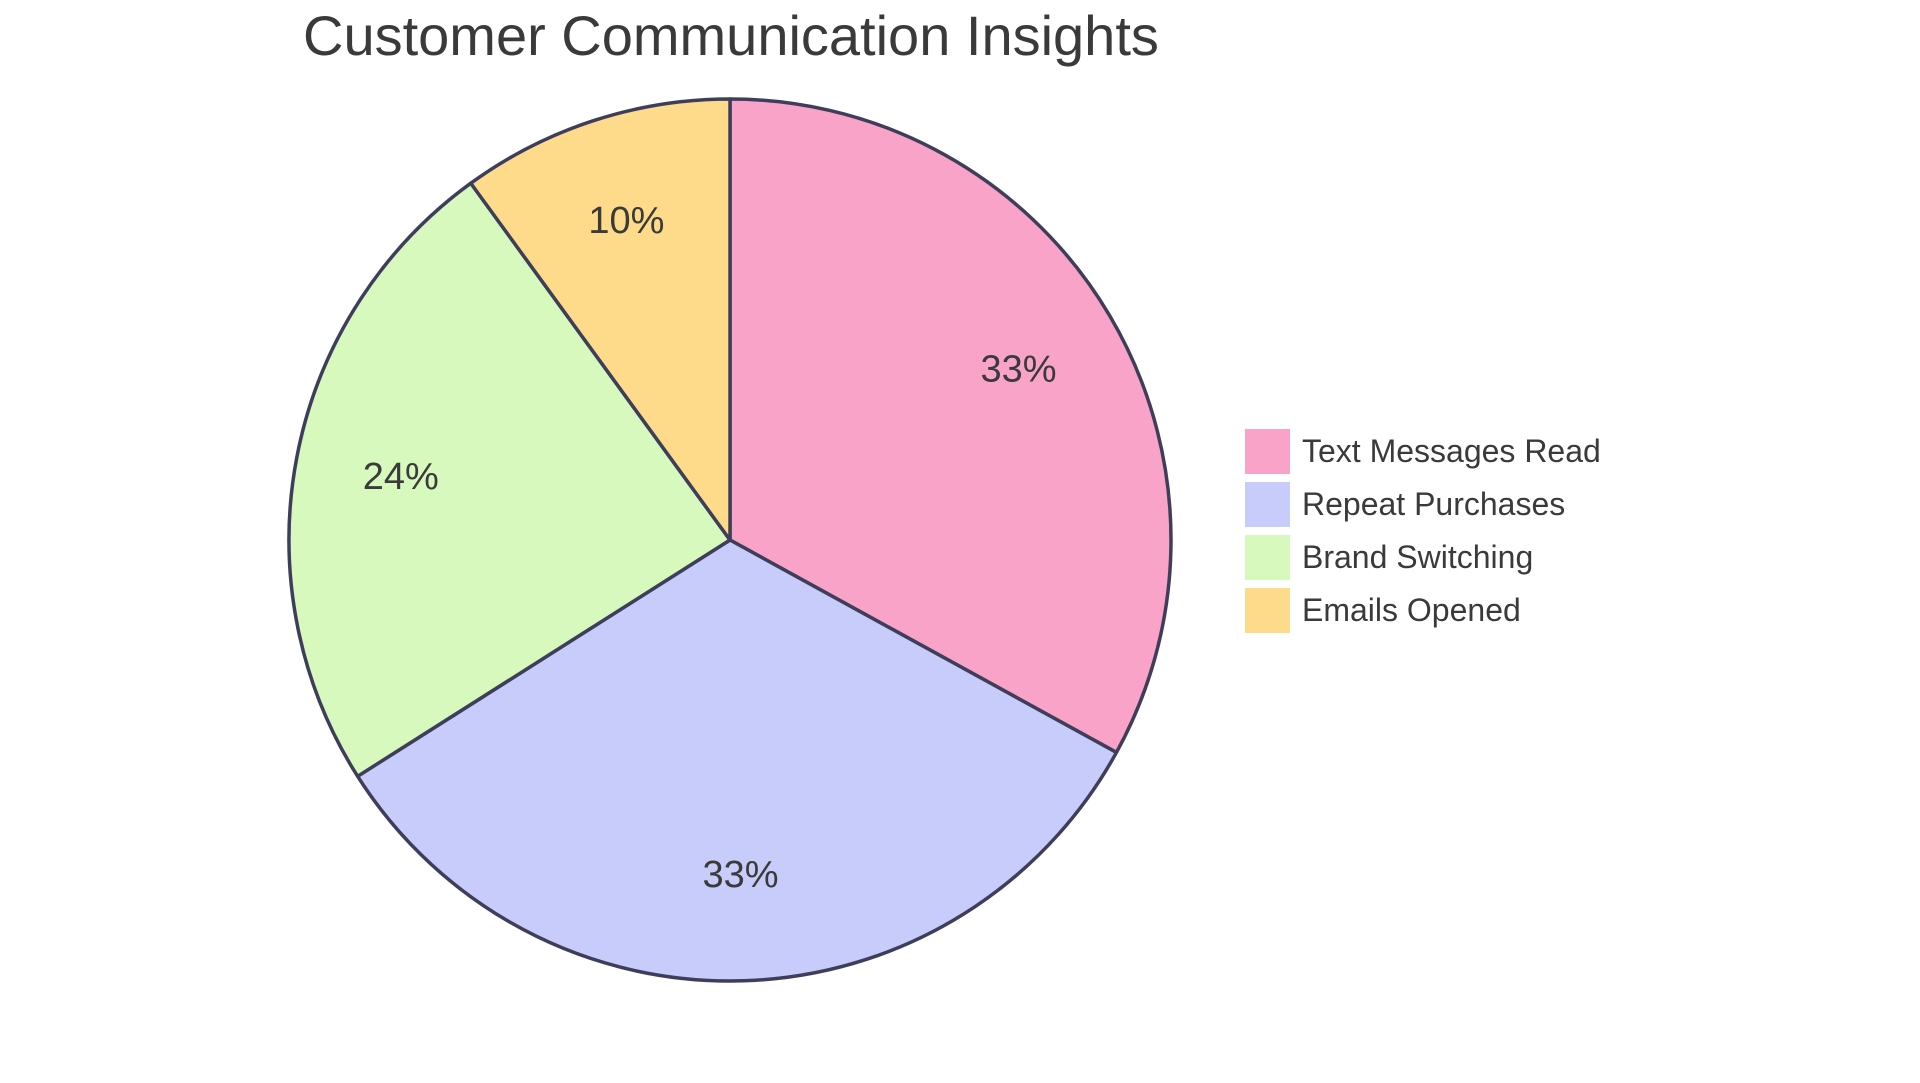 This screenshot has height=1083, width=1920. What do you see at coordinates (1267, 610) in the screenshot?
I see `legend-swatch-emails-opened` at bounding box center [1267, 610].